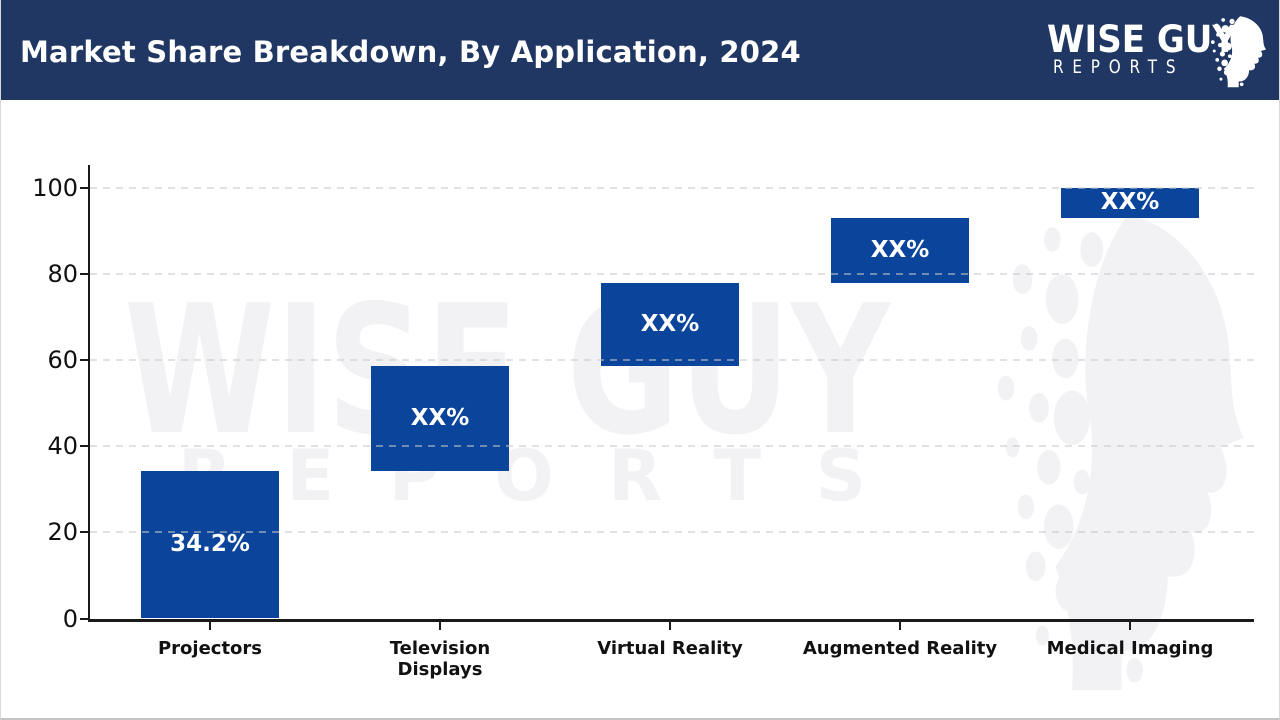  What do you see at coordinates (1119, 67) in the screenshot?
I see `logo-subtitle: REPORTS` at bounding box center [1119, 67].